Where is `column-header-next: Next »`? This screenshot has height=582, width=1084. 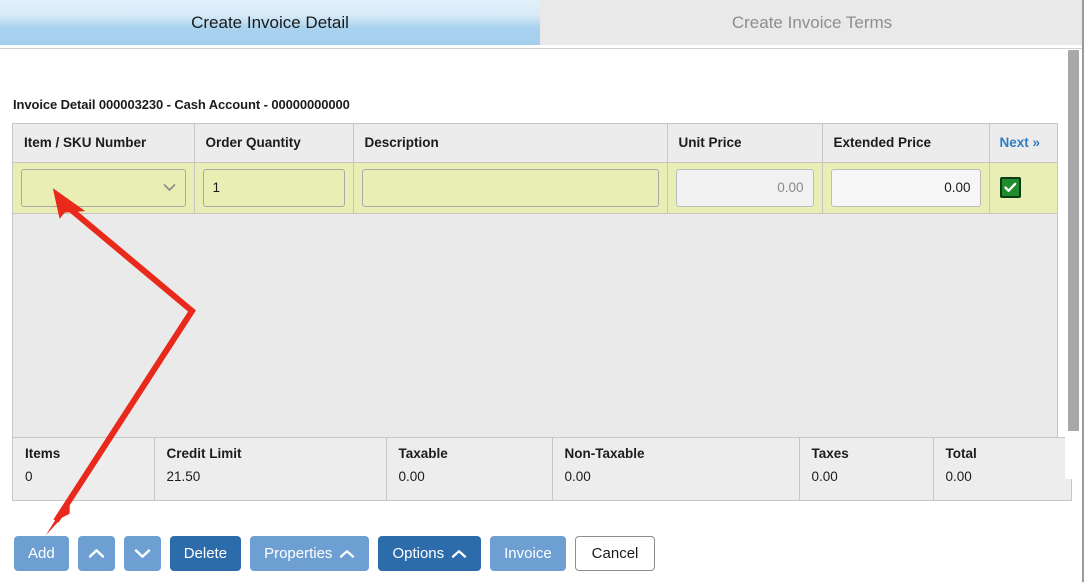 column-header-next: Next » is located at coordinates (1023, 143).